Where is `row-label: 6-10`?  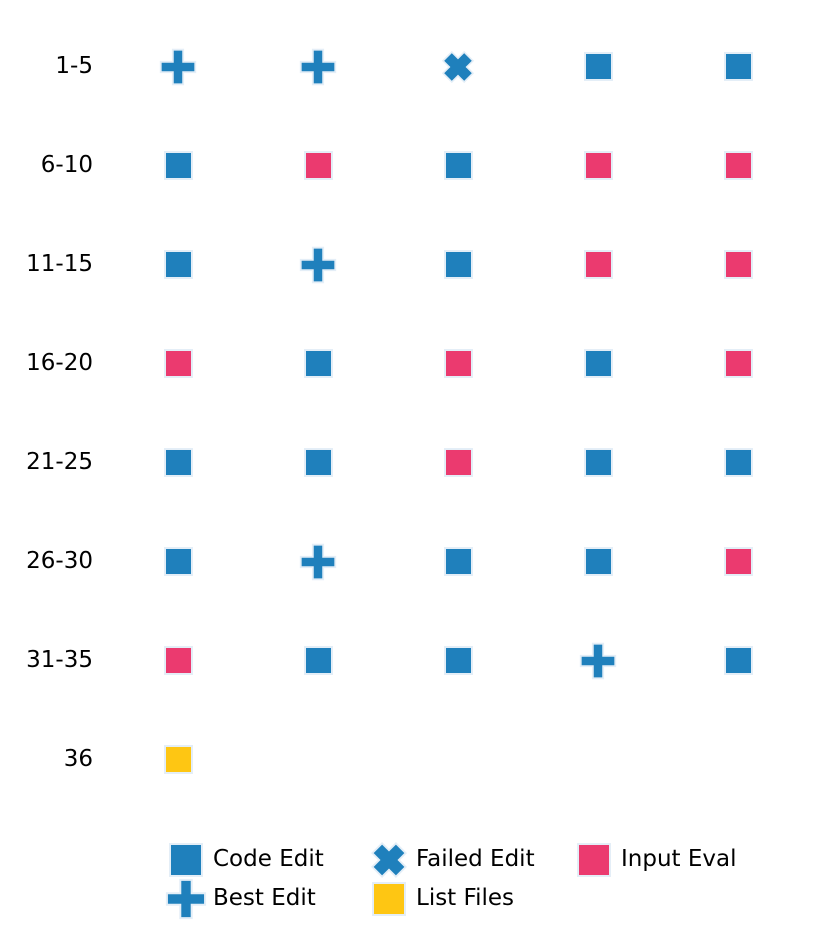 row-label: 6-10 is located at coordinates (66, 165).